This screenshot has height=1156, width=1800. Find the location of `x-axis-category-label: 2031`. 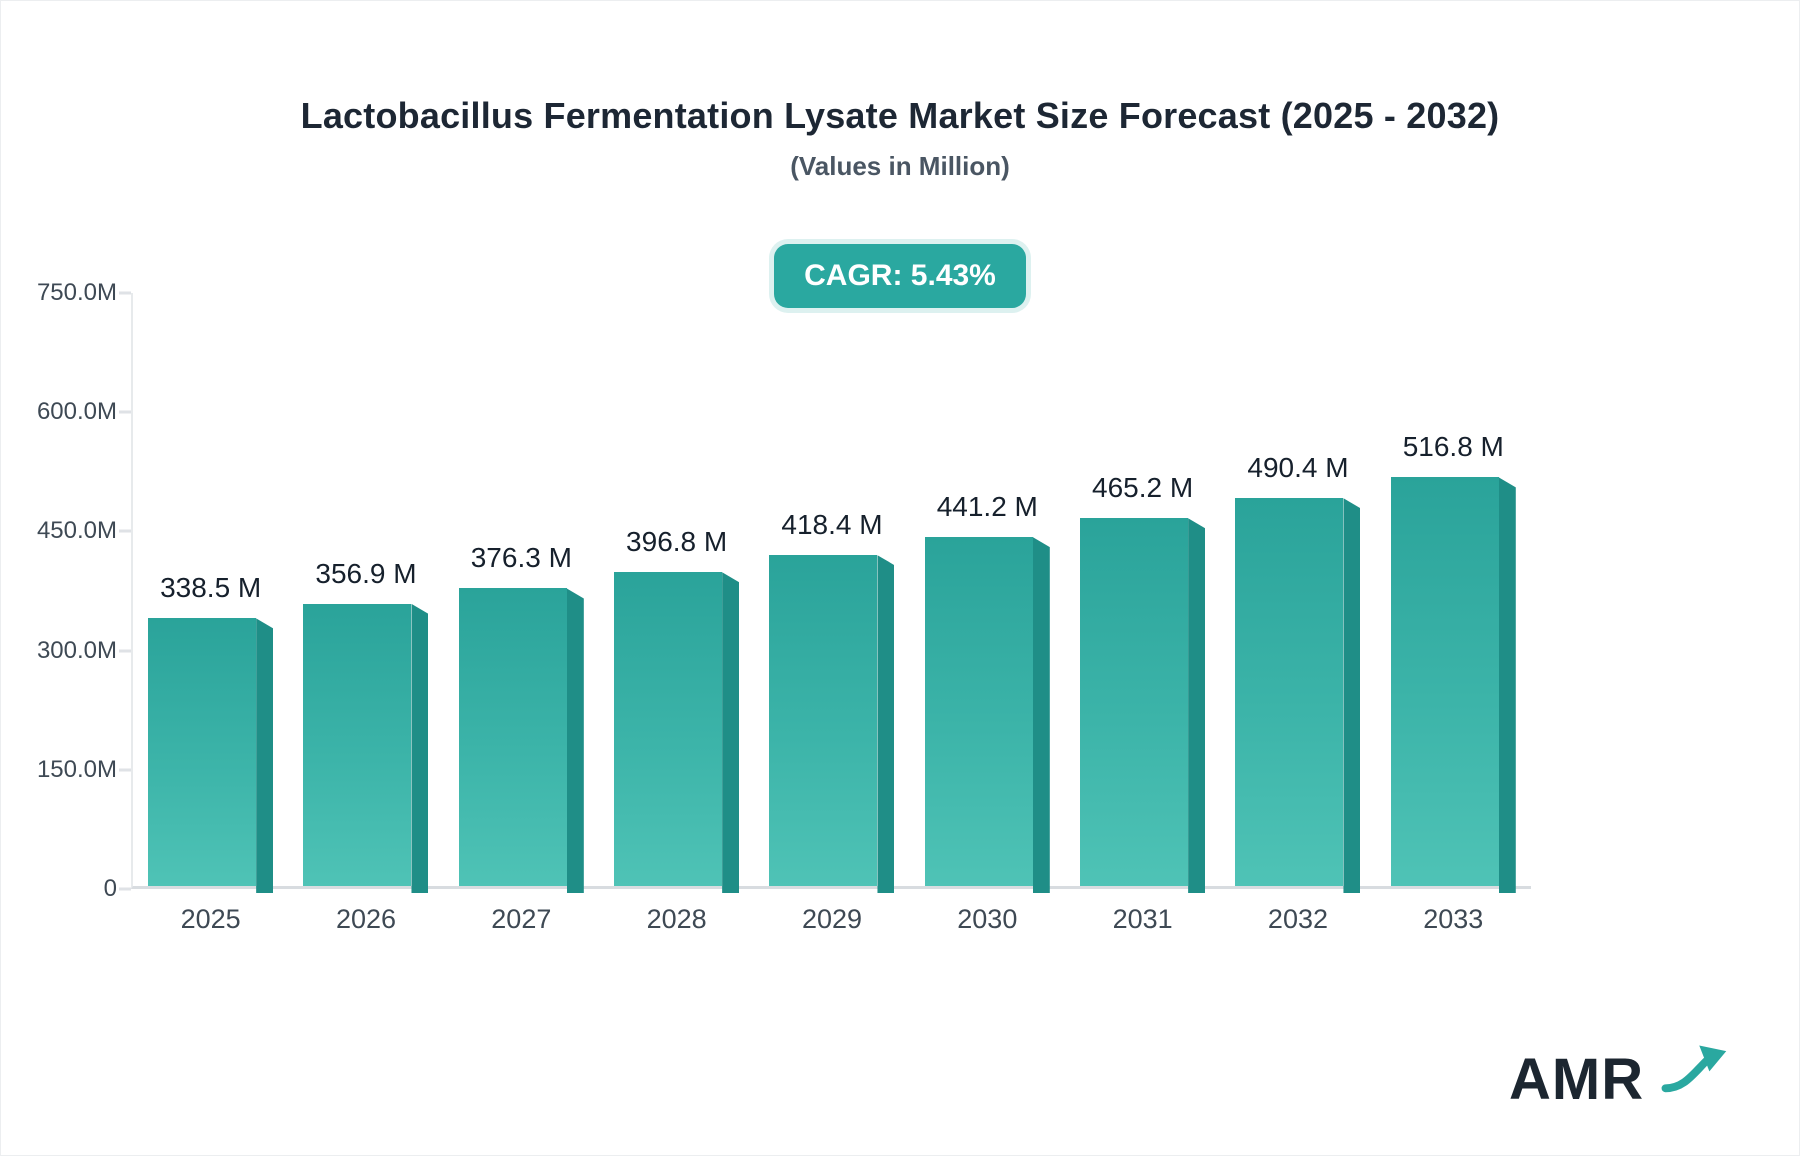

x-axis-category-label: 2031 is located at coordinates (1142, 919).